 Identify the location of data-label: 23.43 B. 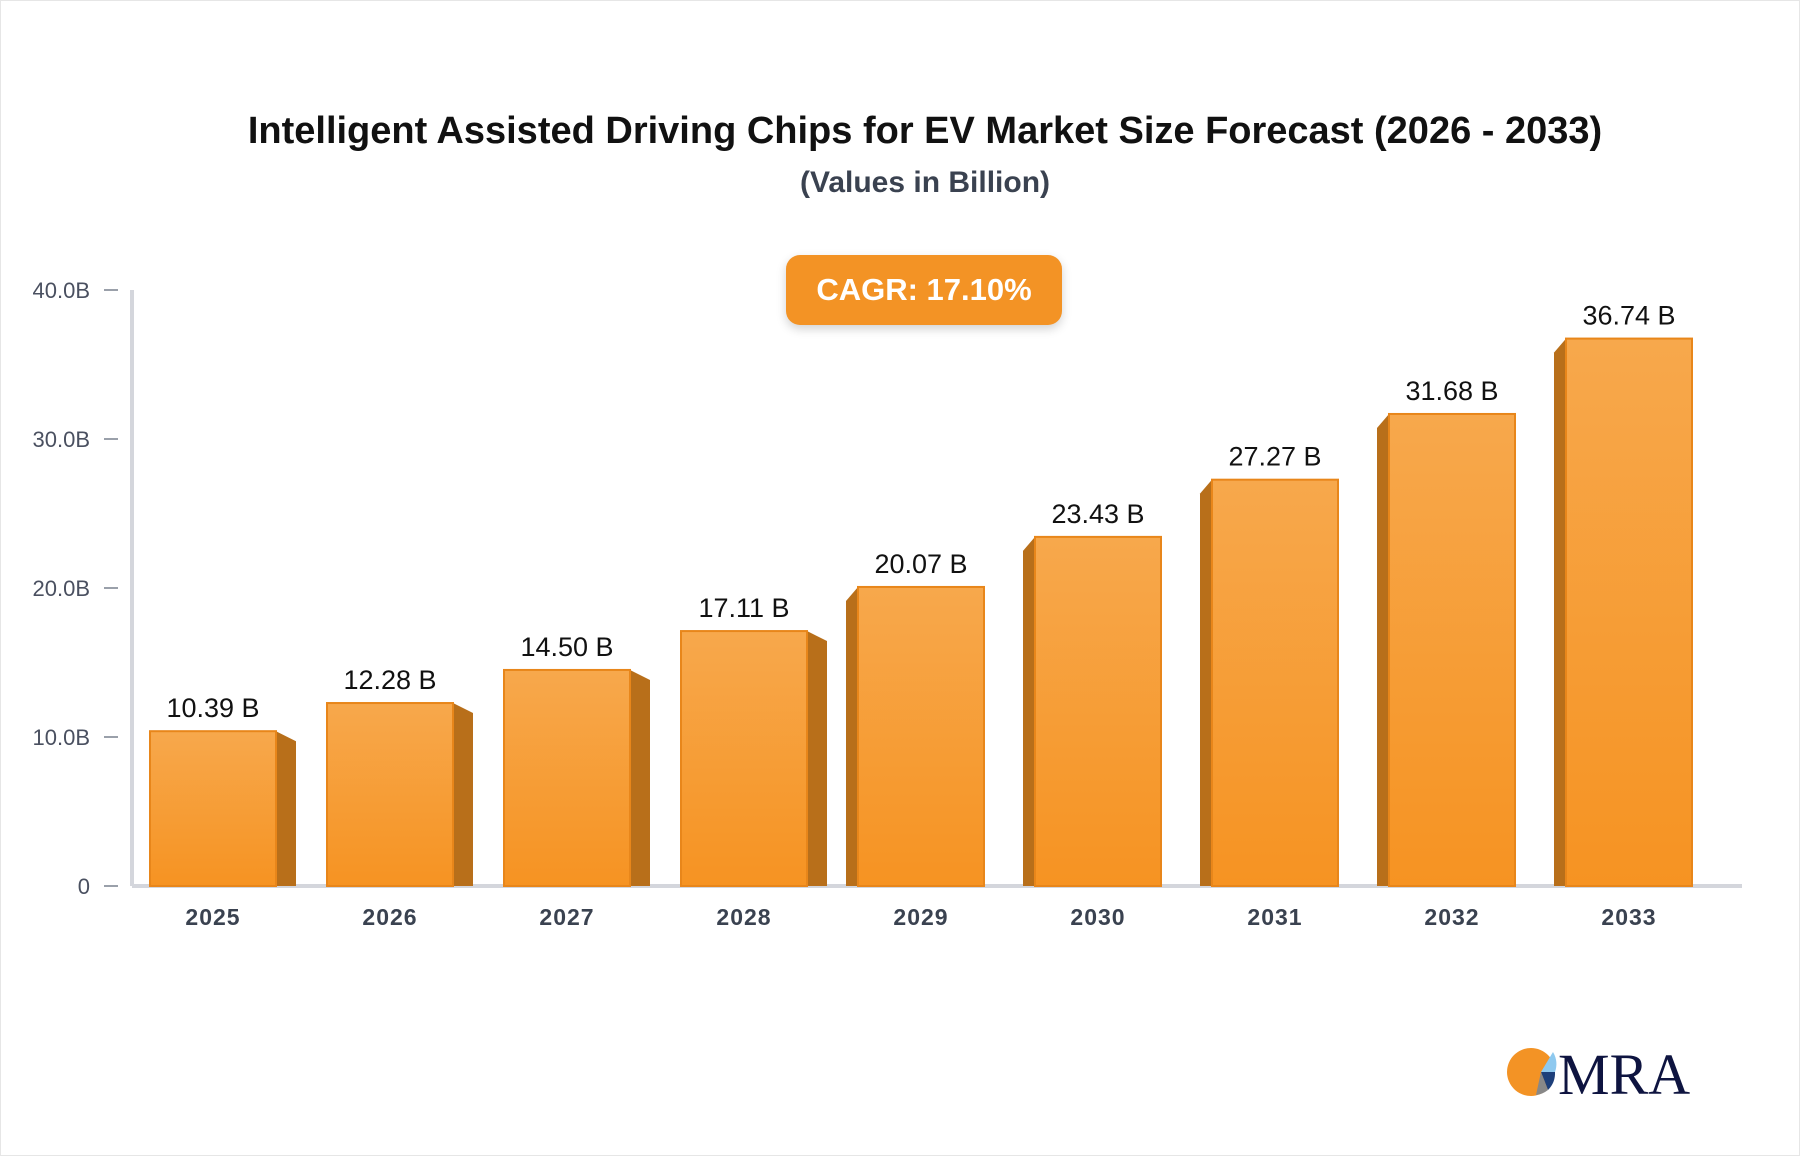
(1097, 514).